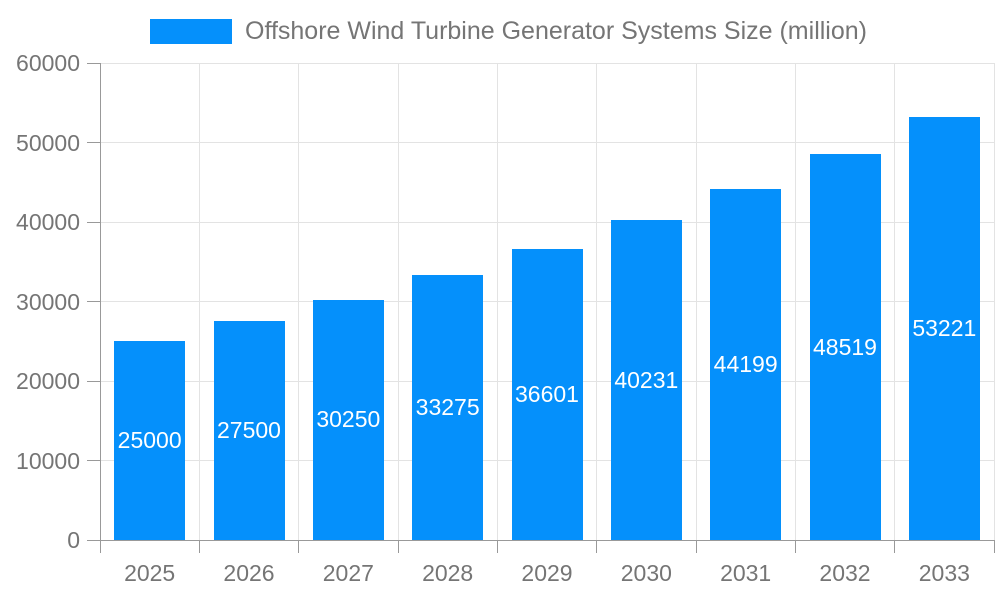 The image size is (1000, 600). I want to click on bar: 30250, so click(348, 419).